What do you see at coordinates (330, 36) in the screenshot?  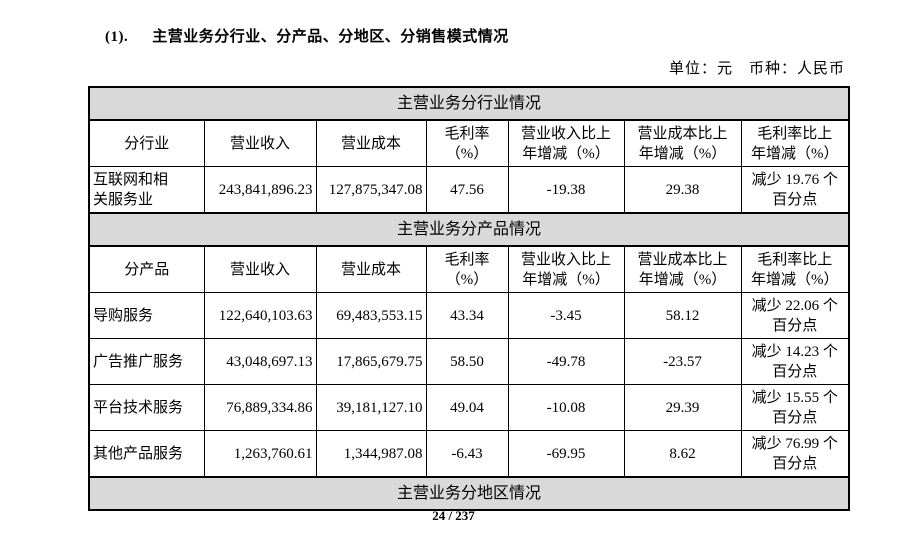 I see `page-title-text: 主营业务分行业、分产品、分地区、分销售模式情况` at bounding box center [330, 36].